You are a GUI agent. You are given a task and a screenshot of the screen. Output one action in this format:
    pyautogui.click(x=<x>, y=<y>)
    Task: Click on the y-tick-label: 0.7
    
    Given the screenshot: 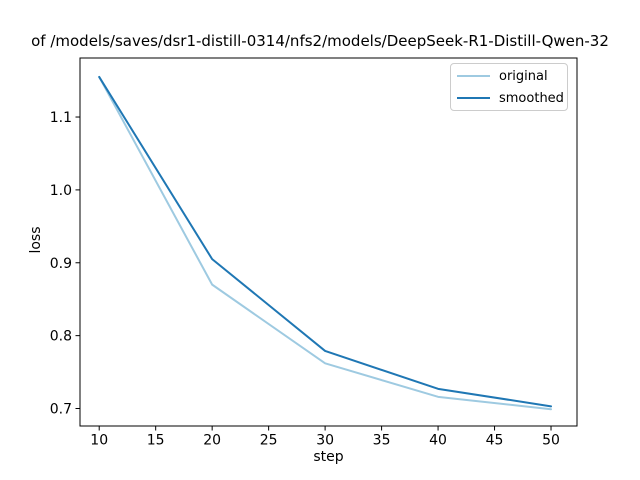 What is the action you would take?
    pyautogui.click(x=61, y=410)
    